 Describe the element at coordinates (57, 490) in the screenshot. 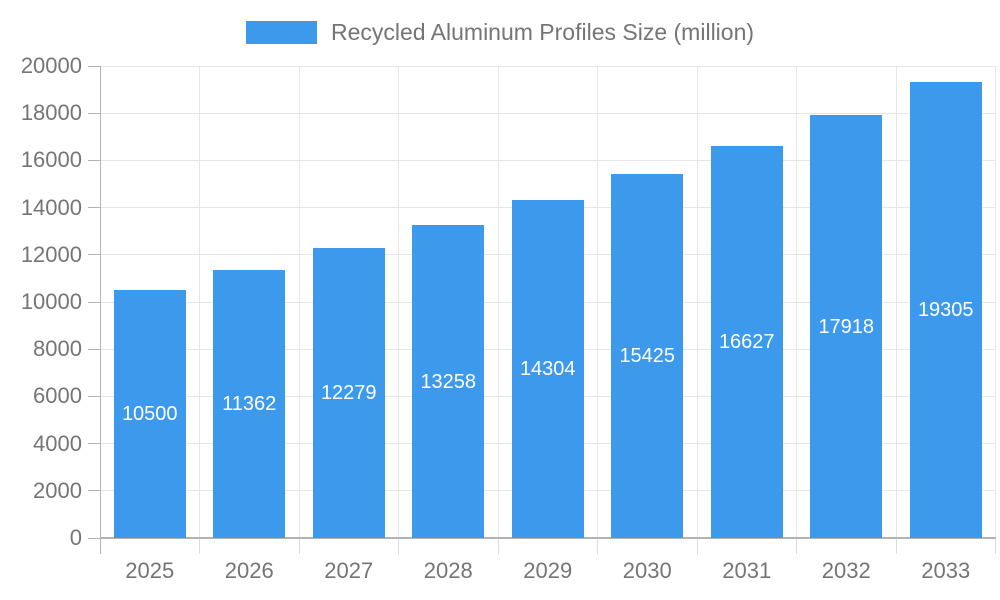

I see `y-axis-label: 2000` at that location.